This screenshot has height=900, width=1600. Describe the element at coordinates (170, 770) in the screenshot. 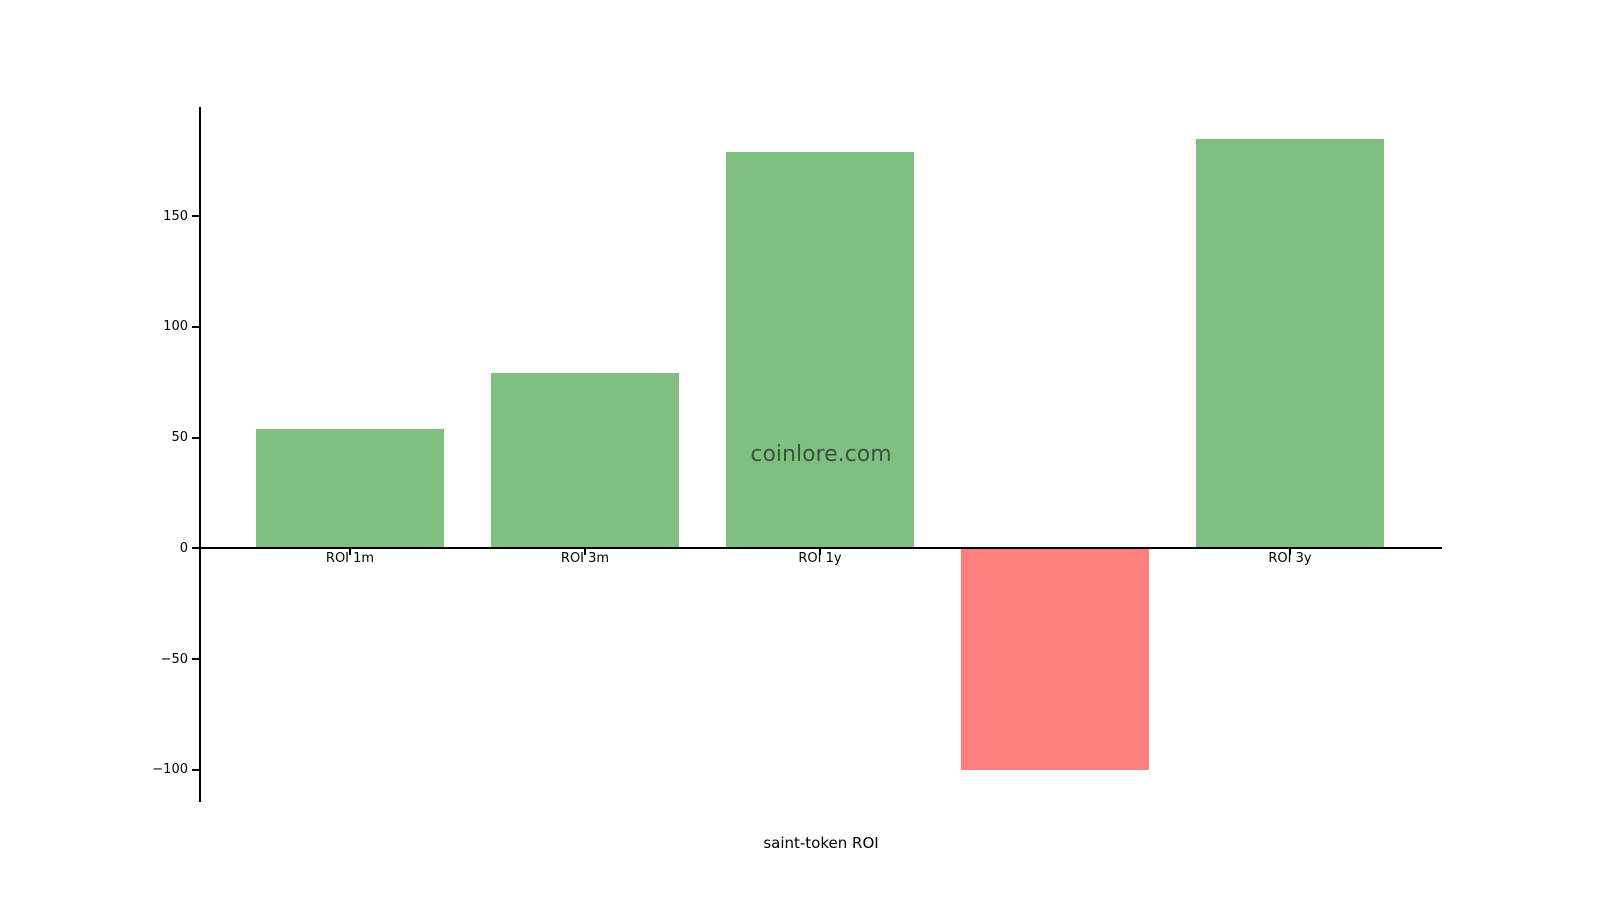

I see `y-tick-label: −100` at that location.